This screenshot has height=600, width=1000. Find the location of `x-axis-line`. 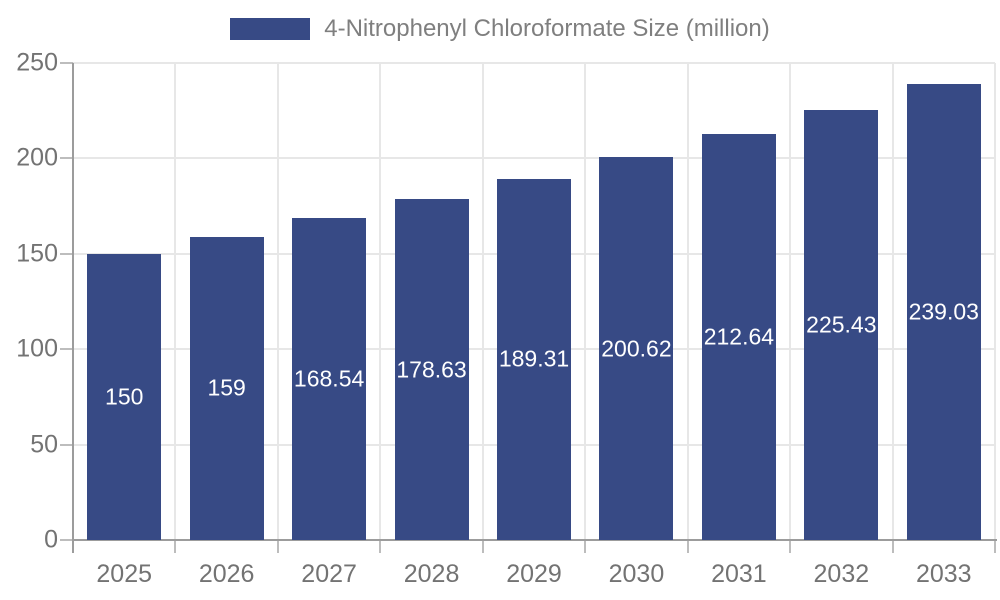

x-axis-line is located at coordinates (535, 540).